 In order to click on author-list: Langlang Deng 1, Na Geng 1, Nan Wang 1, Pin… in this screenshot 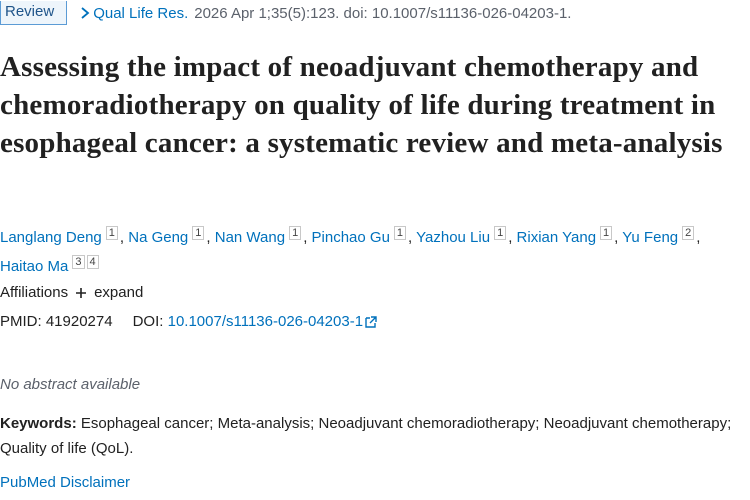, I will do `click(370, 250)`.